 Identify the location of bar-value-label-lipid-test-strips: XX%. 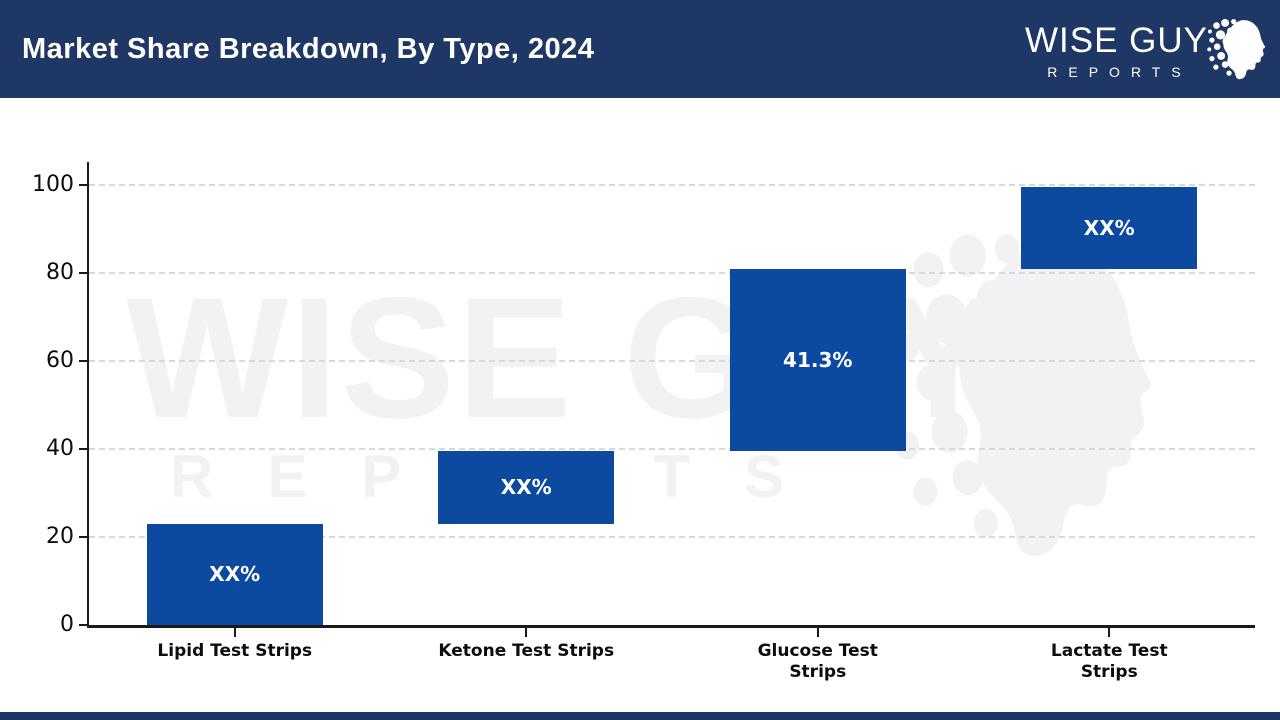
(235, 574).